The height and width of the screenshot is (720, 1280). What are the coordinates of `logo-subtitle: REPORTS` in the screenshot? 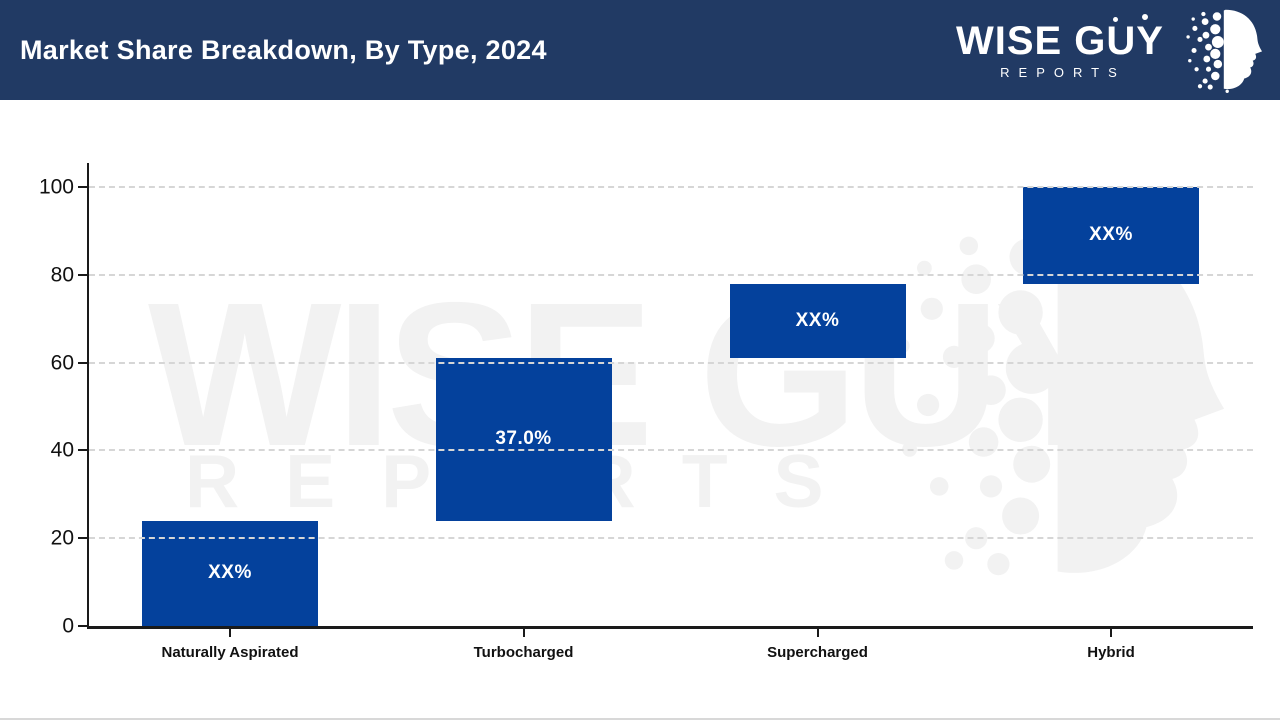 It's located at (1063, 72).